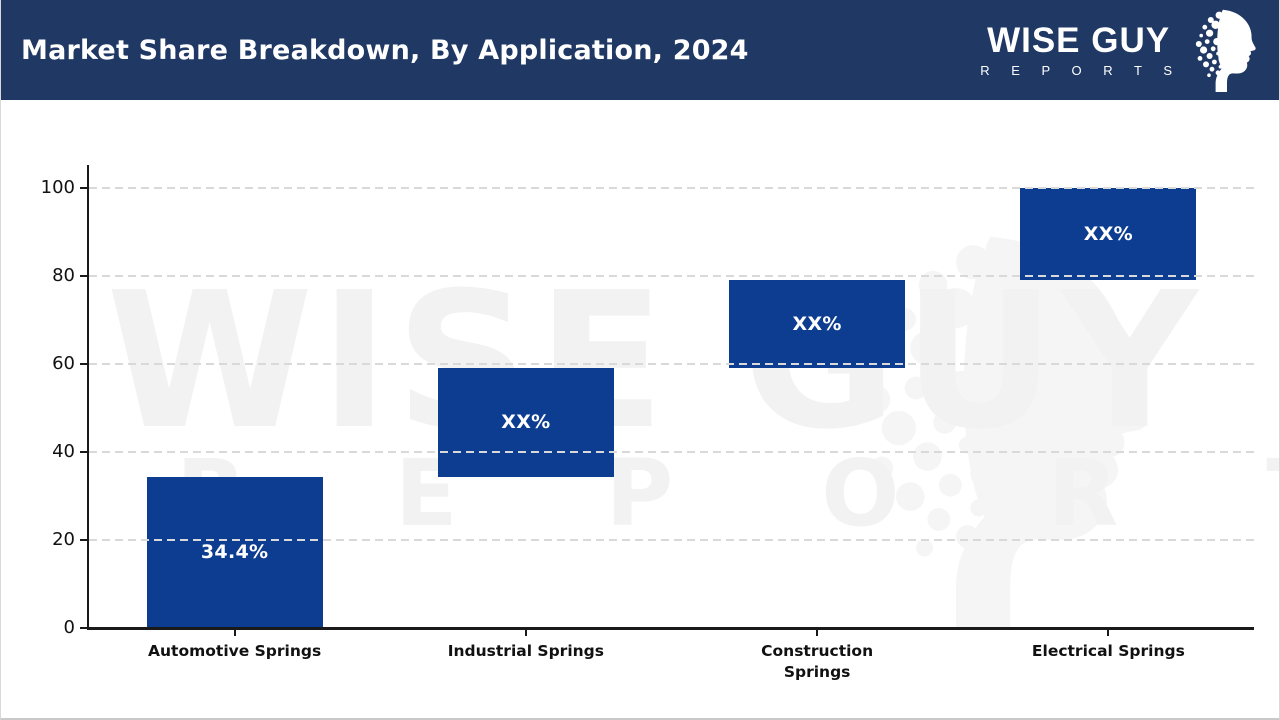  I want to click on brand-logo: WISE GUY R E P O R T S, so click(1119, 50).